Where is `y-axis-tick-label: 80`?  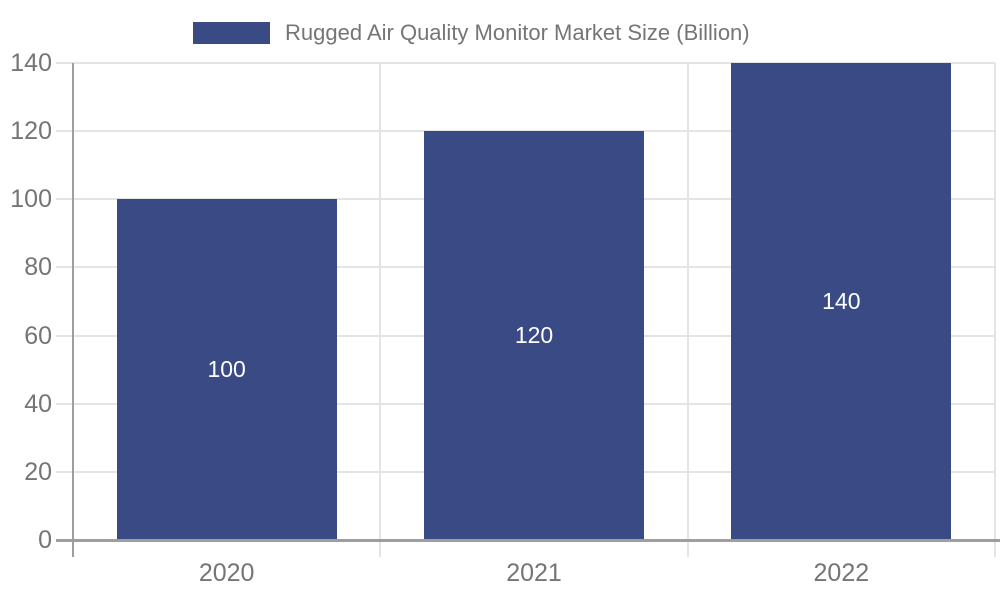
y-axis-tick-label: 80 is located at coordinates (38, 267).